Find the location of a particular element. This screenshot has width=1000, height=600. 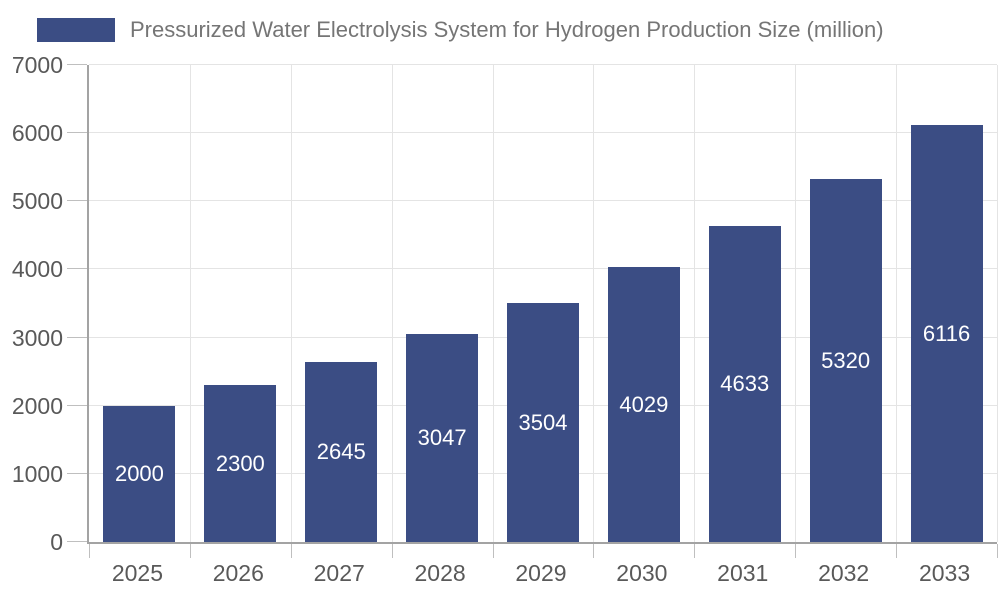

bar-value-label: 4029 is located at coordinates (644, 404).